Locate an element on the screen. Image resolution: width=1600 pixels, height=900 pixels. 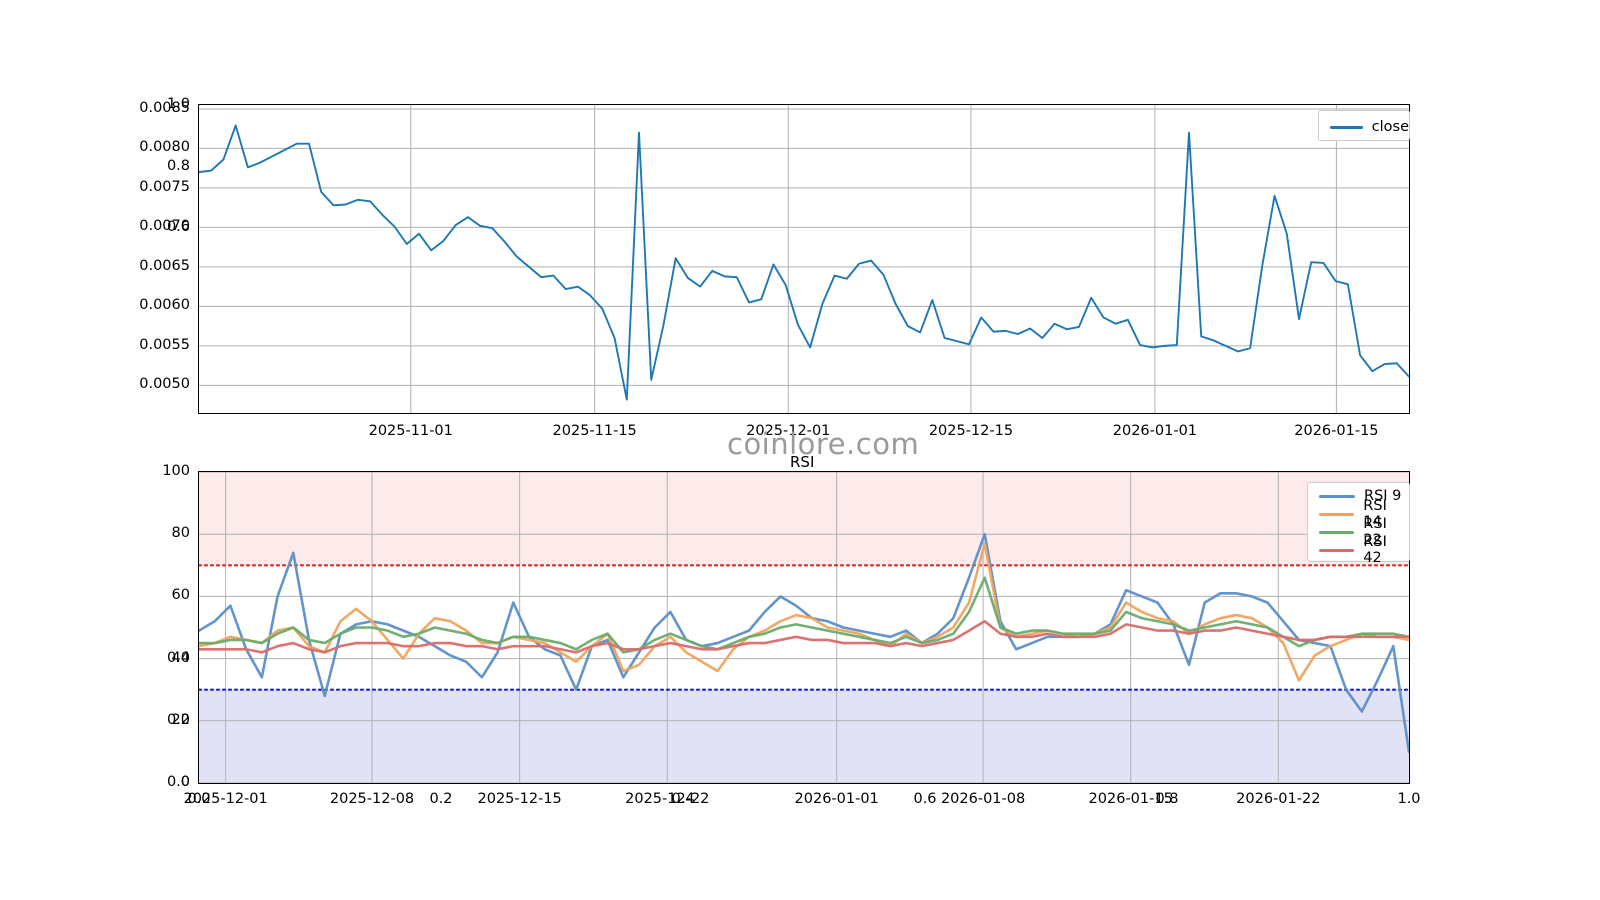
legend-label: RSI 14 is located at coordinates (1375, 514).